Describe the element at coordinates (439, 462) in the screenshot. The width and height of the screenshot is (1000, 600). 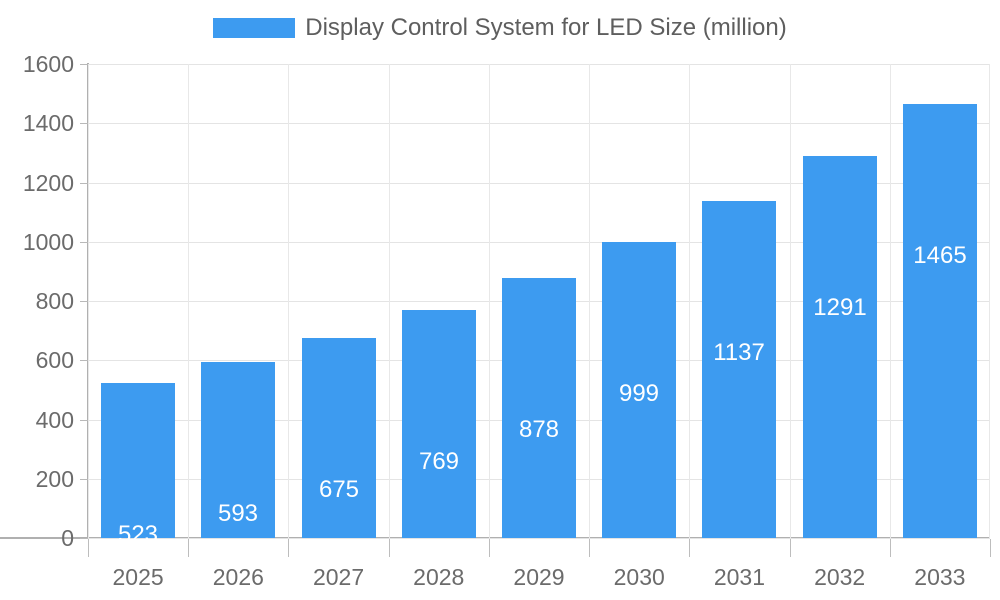
I see `bar-value-label: 769` at that location.